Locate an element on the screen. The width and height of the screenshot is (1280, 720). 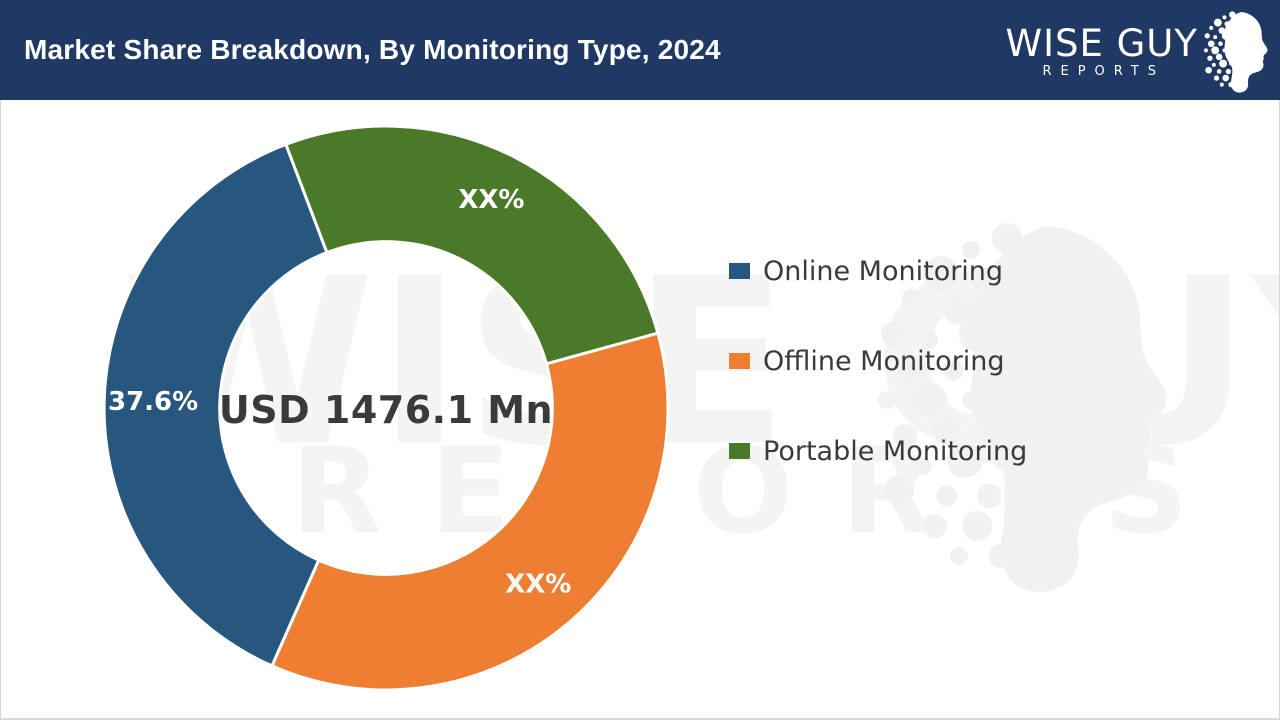
donut-slice-portable-monitoring is located at coordinates (472, 245).